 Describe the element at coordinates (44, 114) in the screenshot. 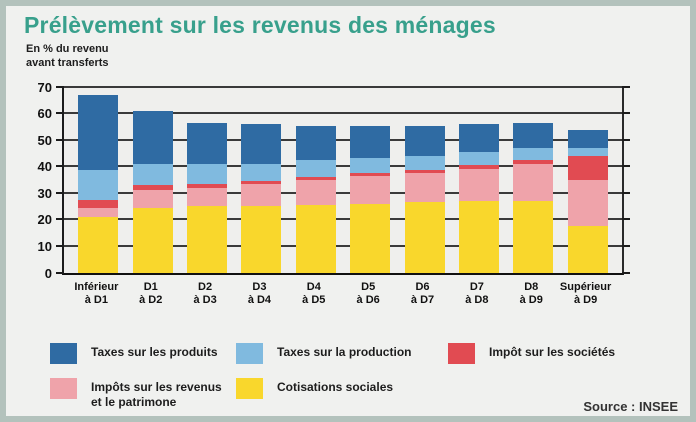

I see `y-axis-label-60: 60` at that location.